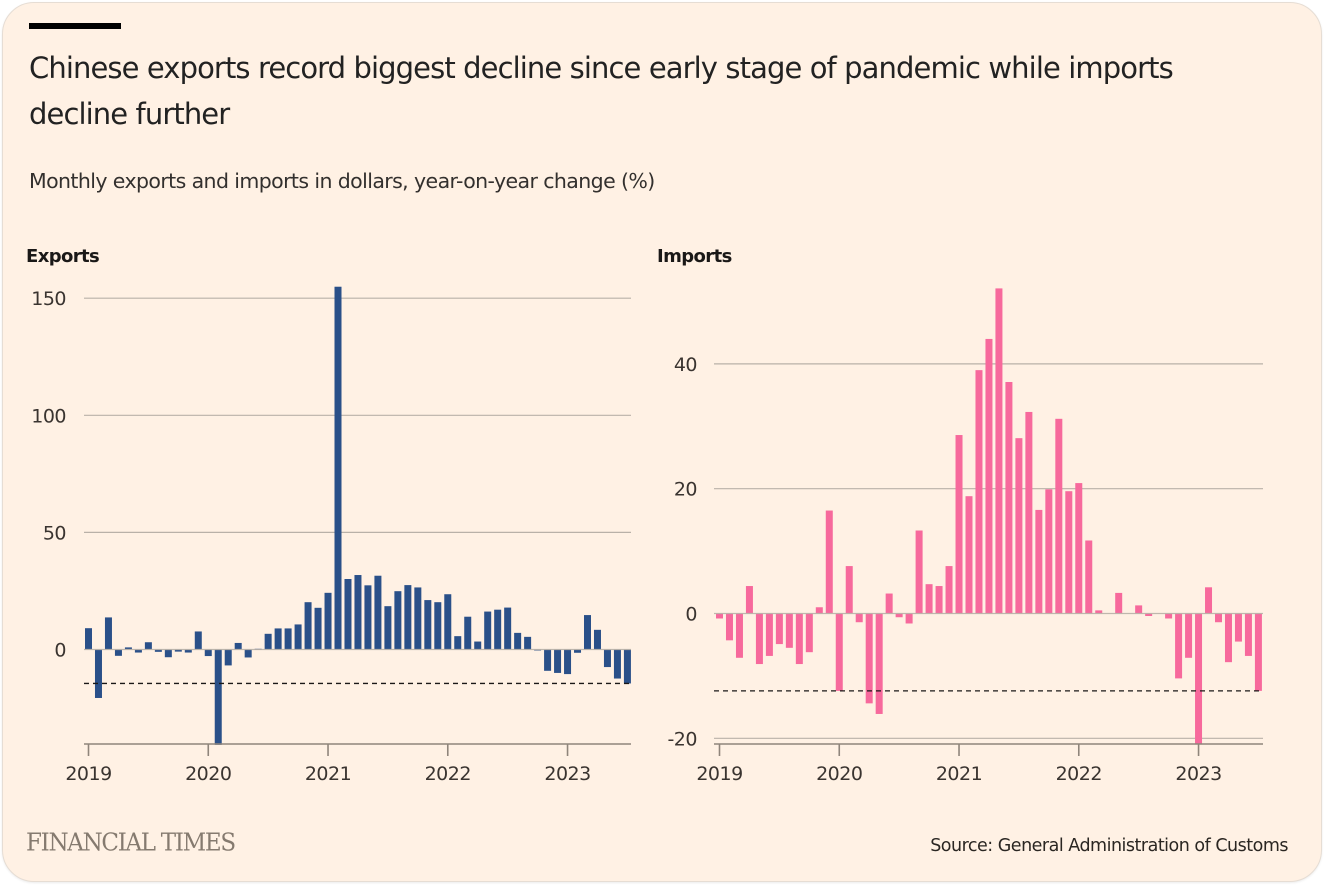 Image resolution: width=1328 pixels, height=886 pixels. What do you see at coordinates (48, 299) in the screenshot?
I see `exports-y-tick-label: 150` at bounding box center [48, 299].